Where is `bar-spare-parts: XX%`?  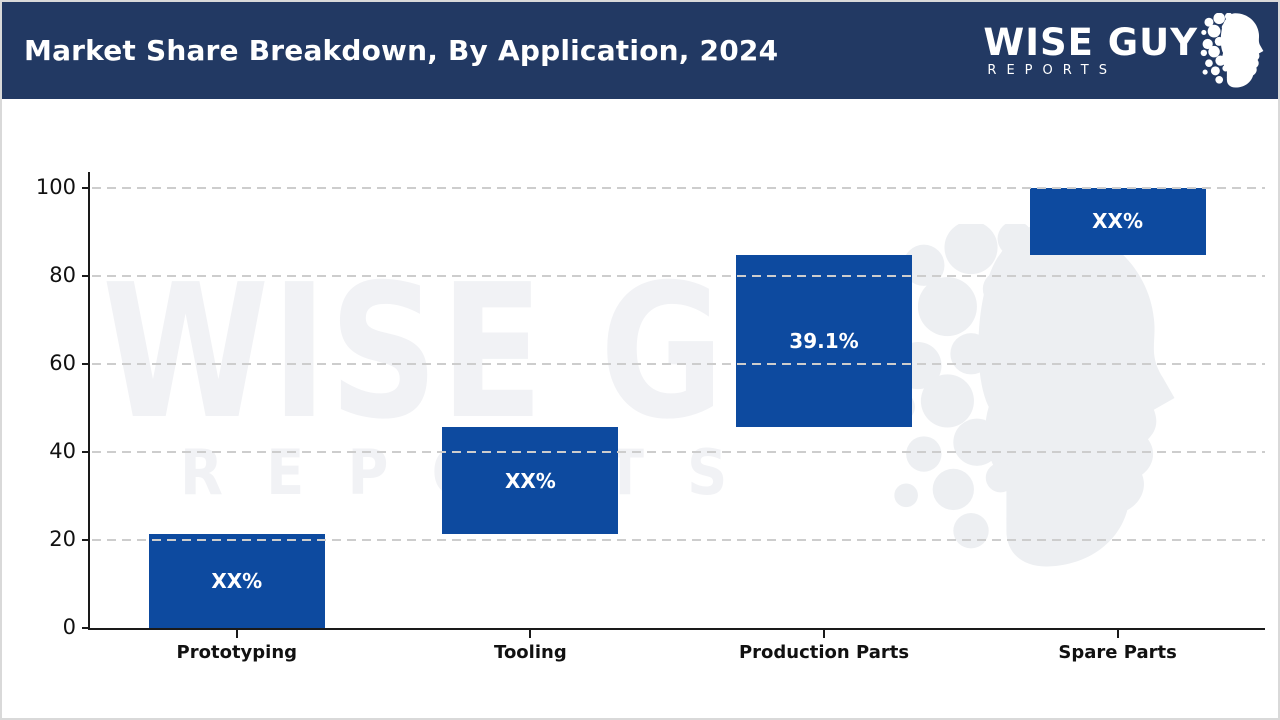
bar-spare-parts: XX% is located at coordinates (1117, 221).